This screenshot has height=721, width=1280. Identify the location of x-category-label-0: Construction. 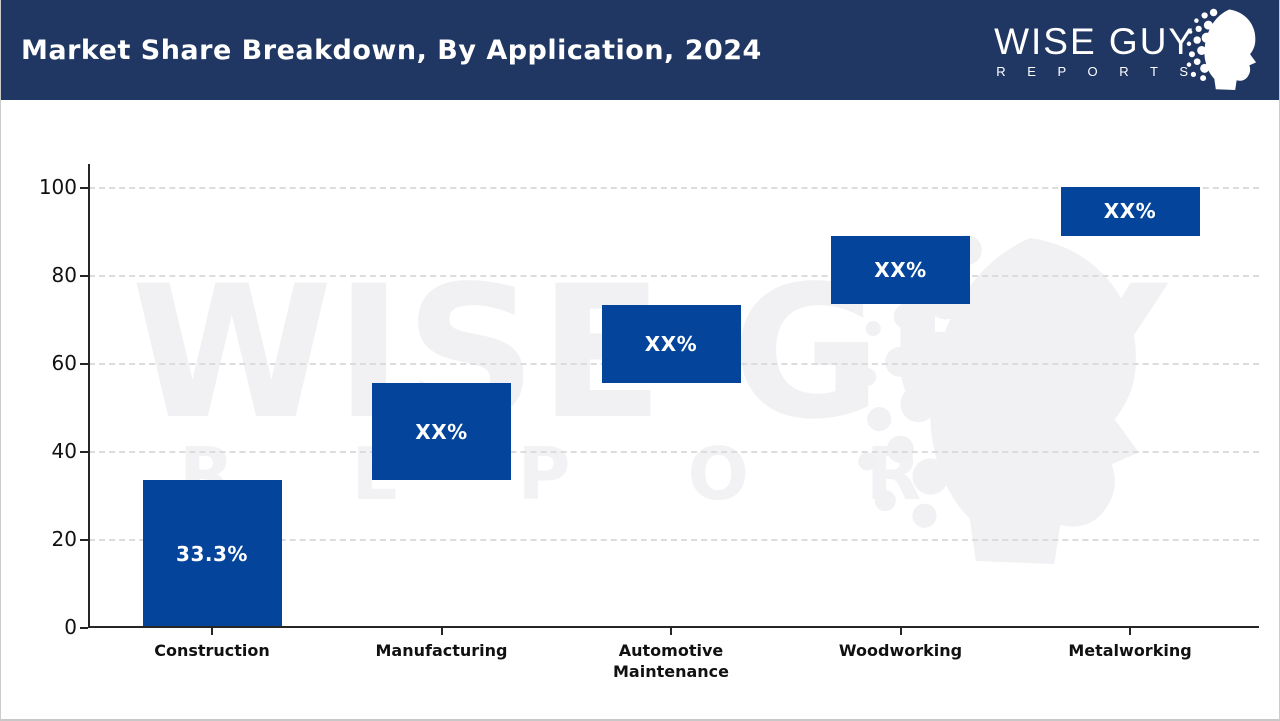
(212, 650).